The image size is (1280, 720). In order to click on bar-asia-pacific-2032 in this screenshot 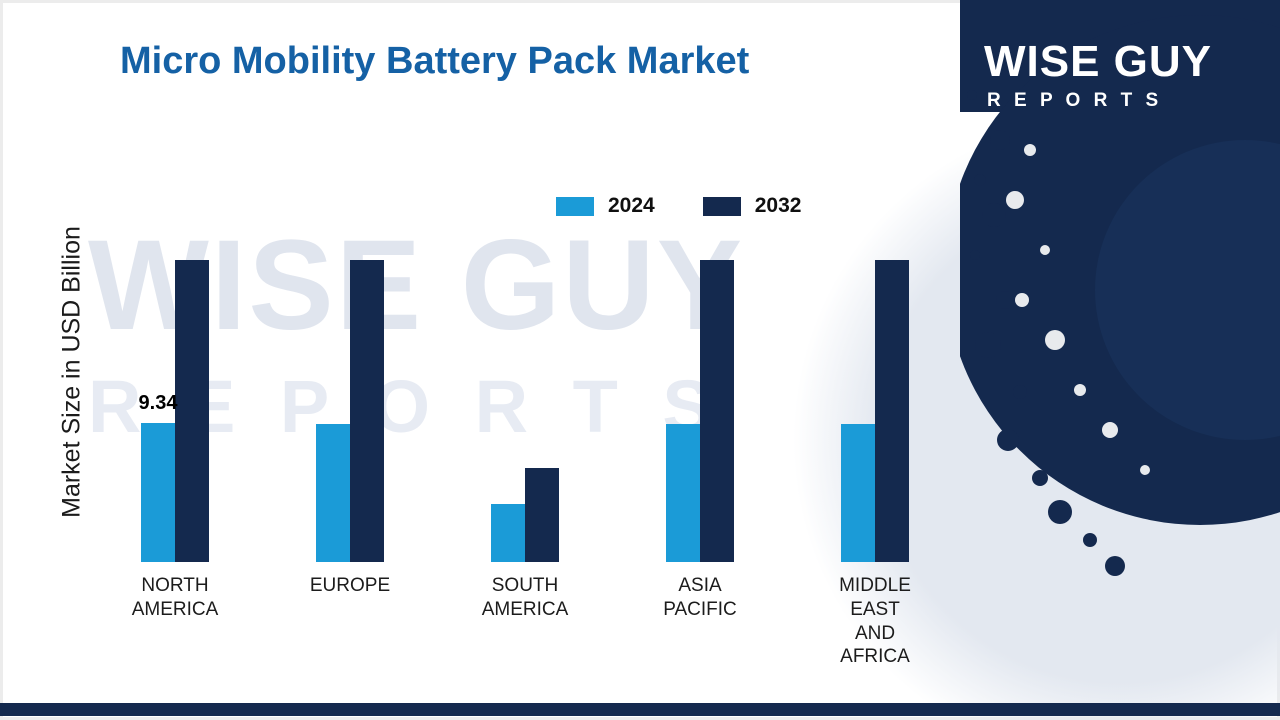, I will do `click(717, 411)`.